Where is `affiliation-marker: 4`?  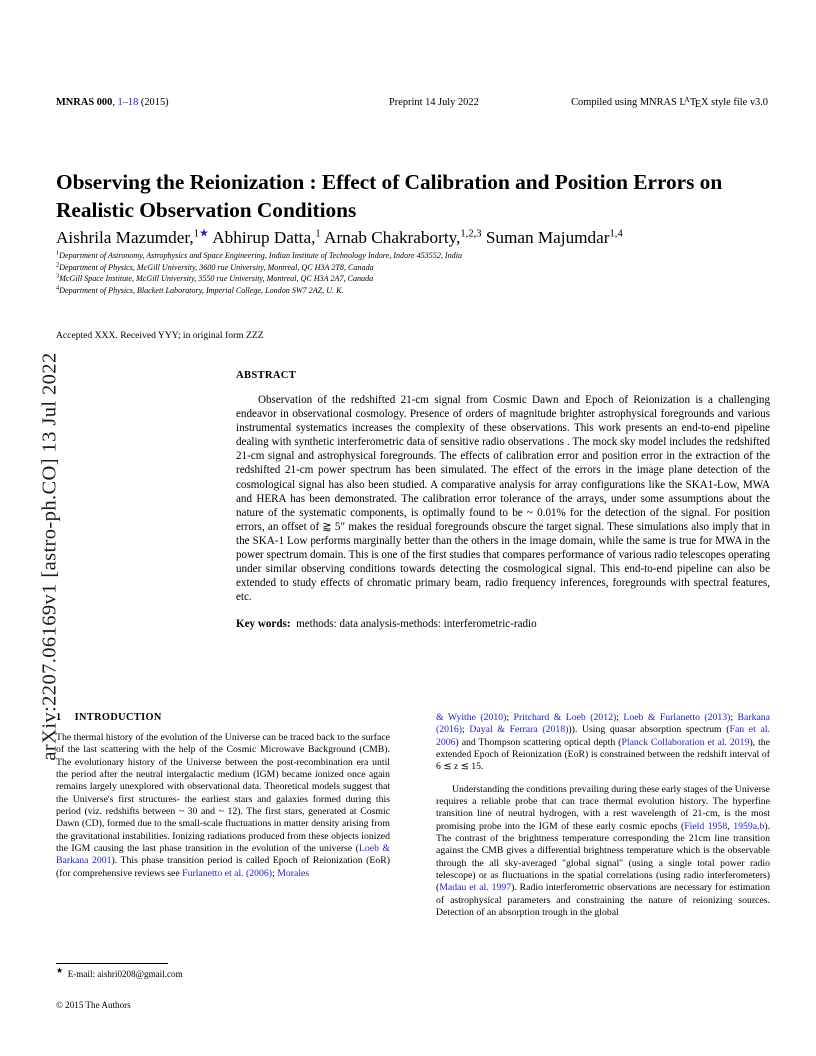
affiliation-marker: 4 is located at coordinates (58, 288).